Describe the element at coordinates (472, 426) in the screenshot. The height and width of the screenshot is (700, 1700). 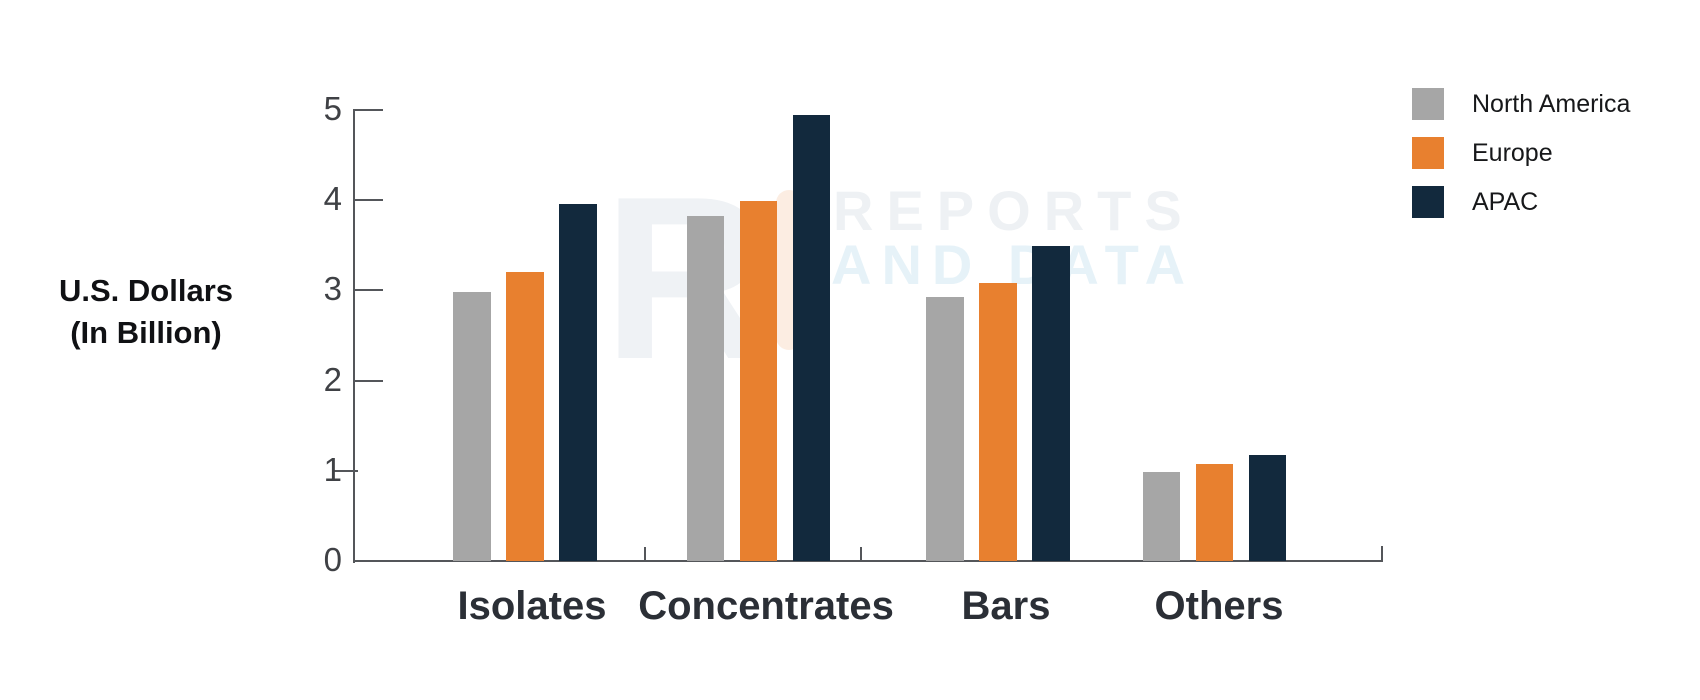
I see `bar-north-america-isolates` at that location.